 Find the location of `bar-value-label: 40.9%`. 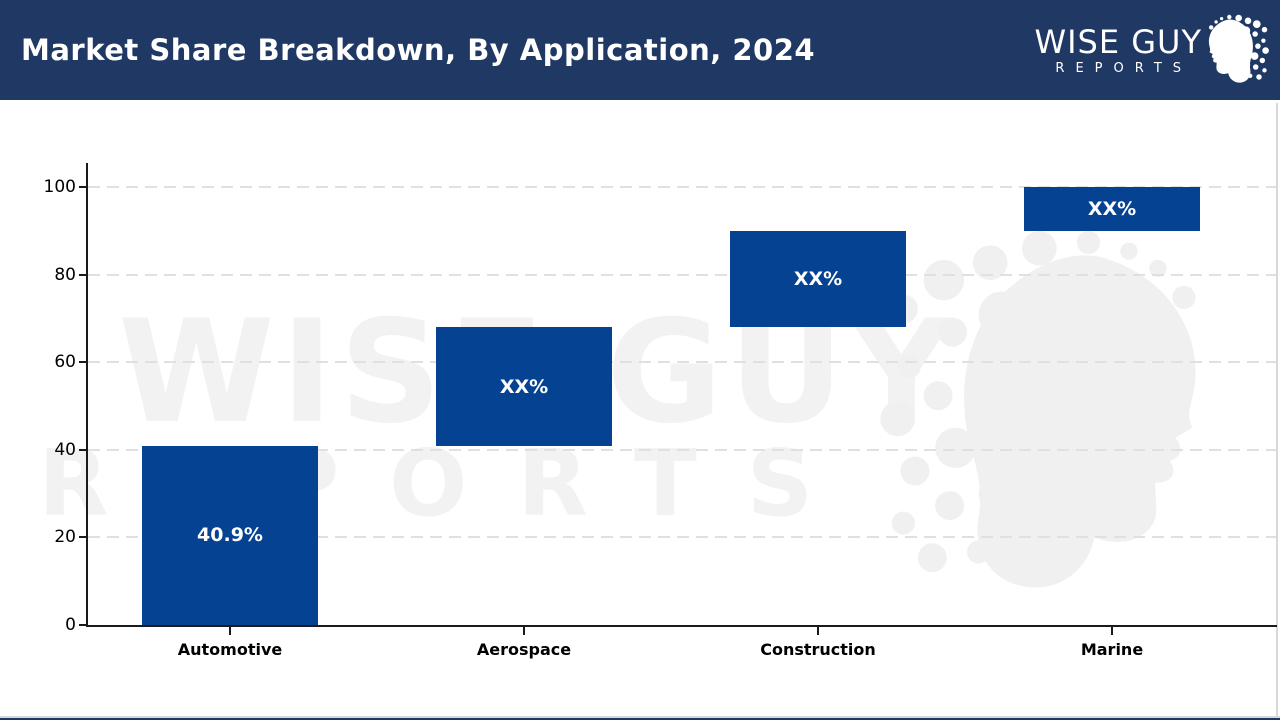

bar-value-label: 40.9% is located at coordinates (230, 535).